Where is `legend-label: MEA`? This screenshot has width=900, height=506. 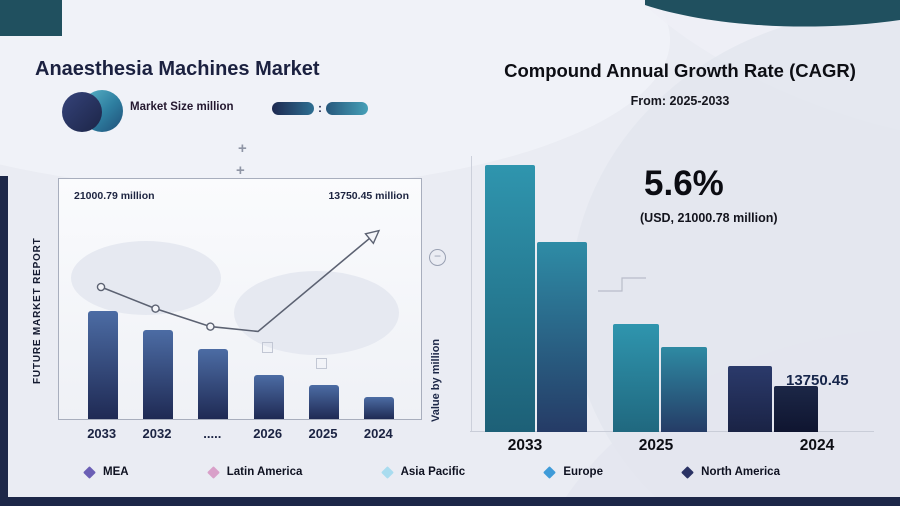 legend-label: MEA is located at coordinates (116, 472).